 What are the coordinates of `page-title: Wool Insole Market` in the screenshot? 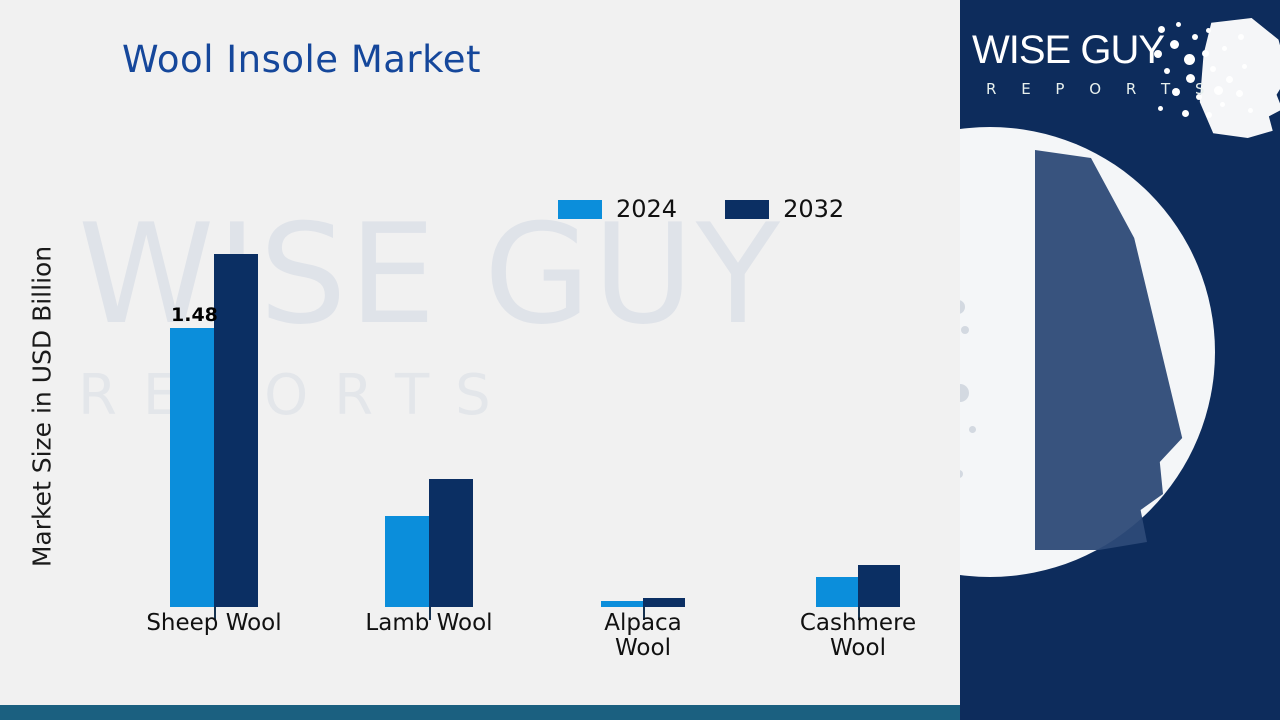 It's located at (302, 59).